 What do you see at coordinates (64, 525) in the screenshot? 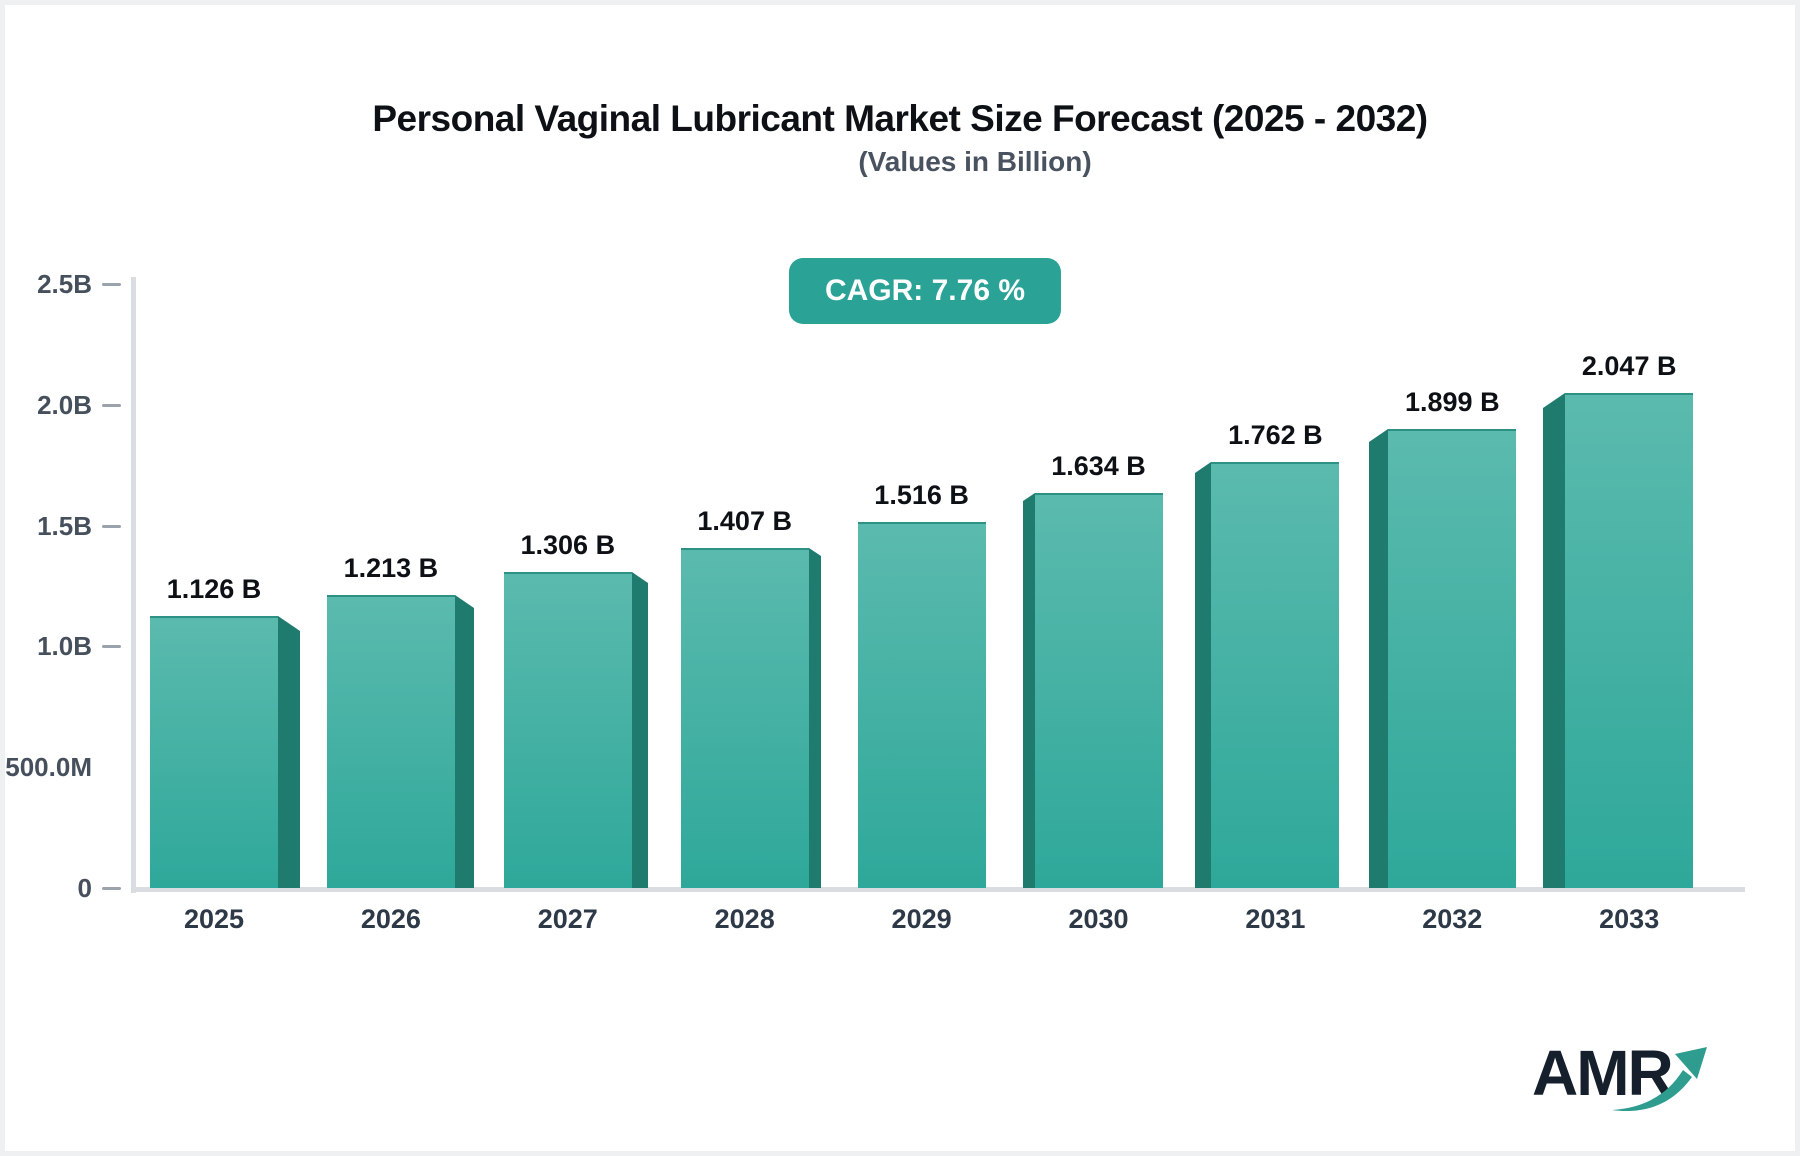
I see `y-axis-label: 1.5B` at bounding box center [64, 525].